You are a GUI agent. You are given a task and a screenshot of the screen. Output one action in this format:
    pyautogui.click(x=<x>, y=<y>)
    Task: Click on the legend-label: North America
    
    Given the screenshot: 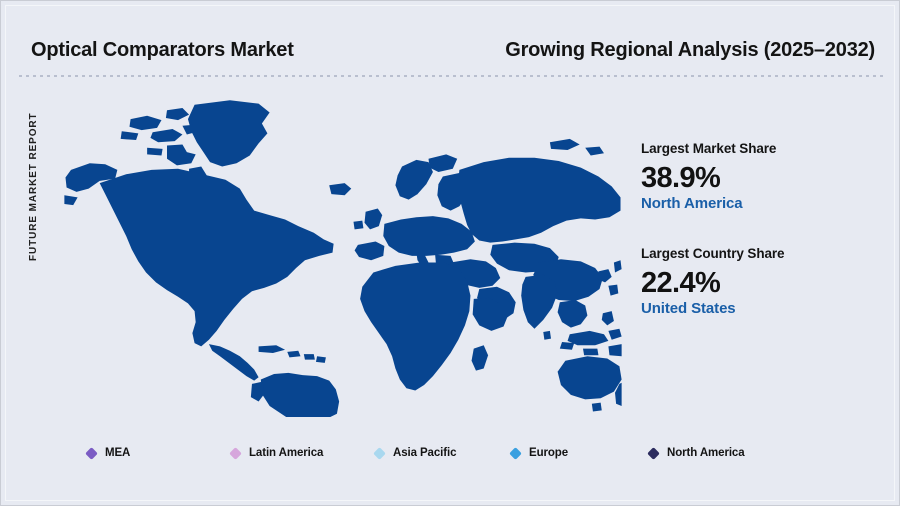 What is the action you would take?
    pyautogui.click(x=706, y=453)
    